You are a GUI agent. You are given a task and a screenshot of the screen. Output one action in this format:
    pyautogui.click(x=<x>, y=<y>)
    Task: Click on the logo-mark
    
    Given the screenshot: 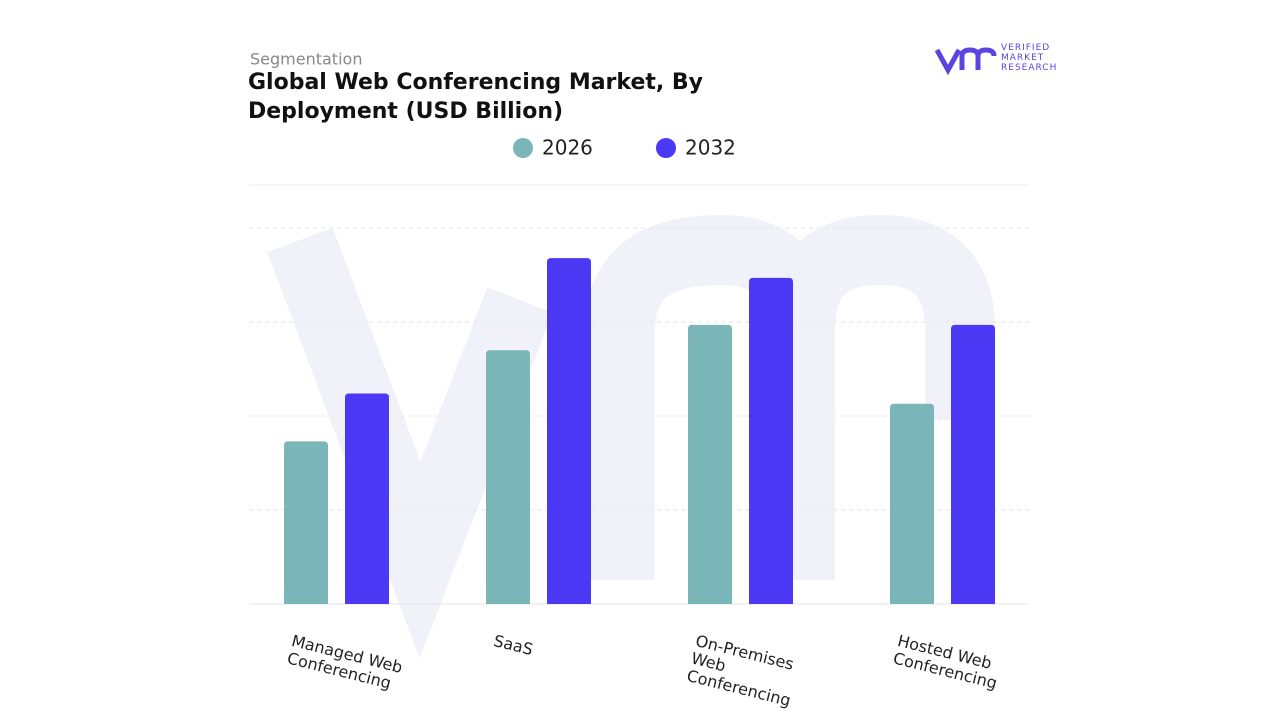 What is the action you would take?
    pyautogui.click(x=965, y=61)
    